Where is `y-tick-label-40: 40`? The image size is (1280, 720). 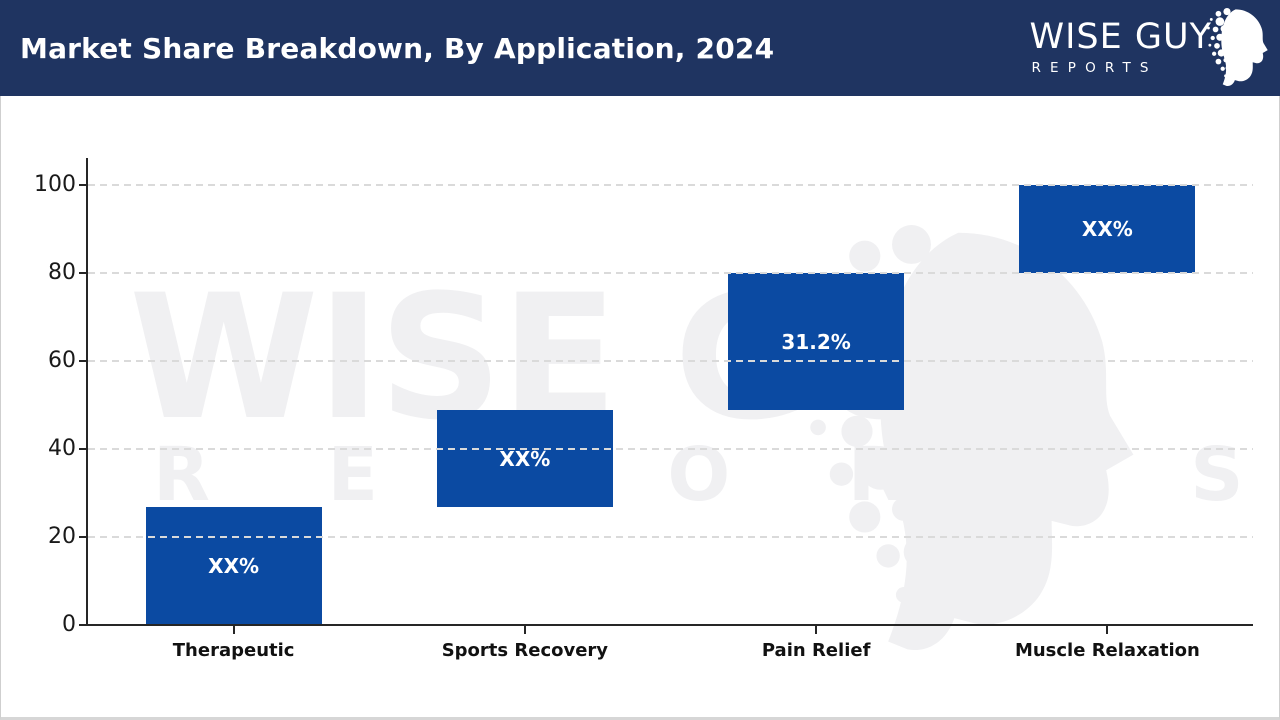
y-tick-label-40: 40 is located at coordinates (62, 448).